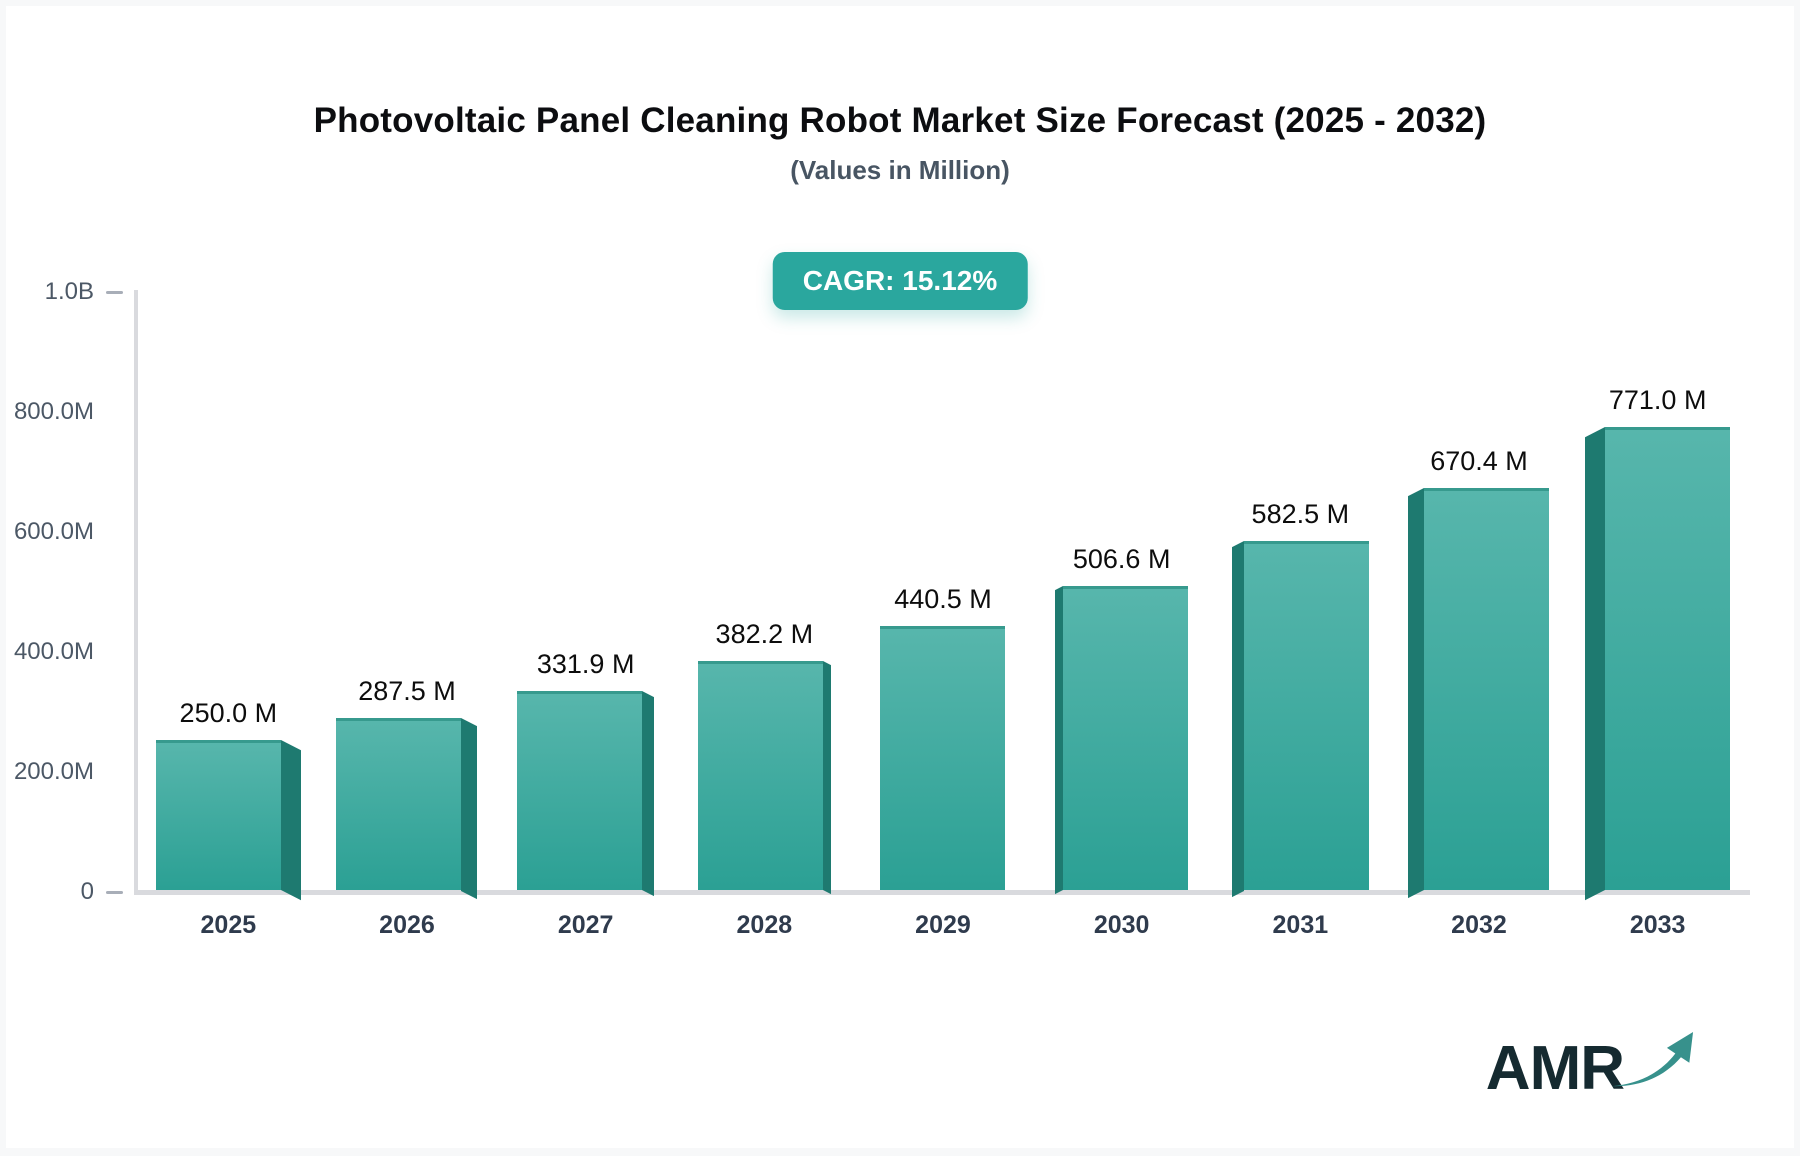  Describe the element at coordinates (53, 531) in the screenshot. I see `y-axis-label: 600.0M` at that location.